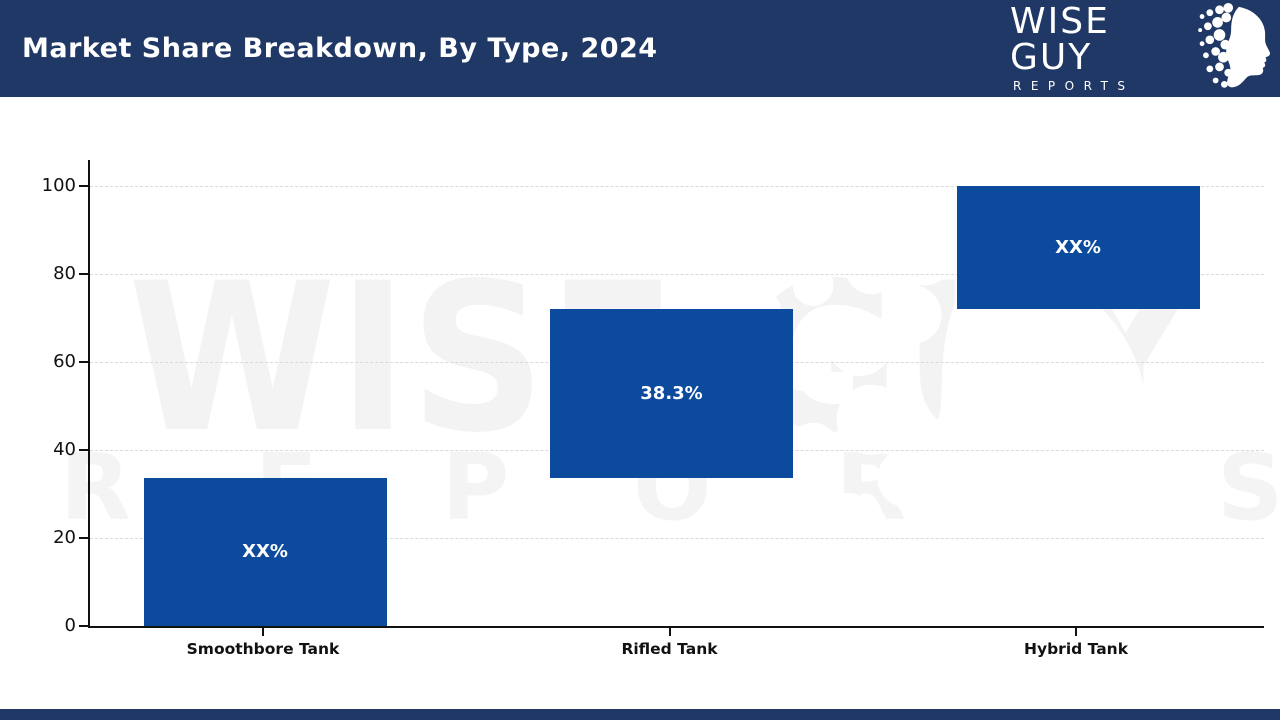 This screenshot has height=720, width=1280. I want to click on y-tick-label-0: 0, so click(70, 625).